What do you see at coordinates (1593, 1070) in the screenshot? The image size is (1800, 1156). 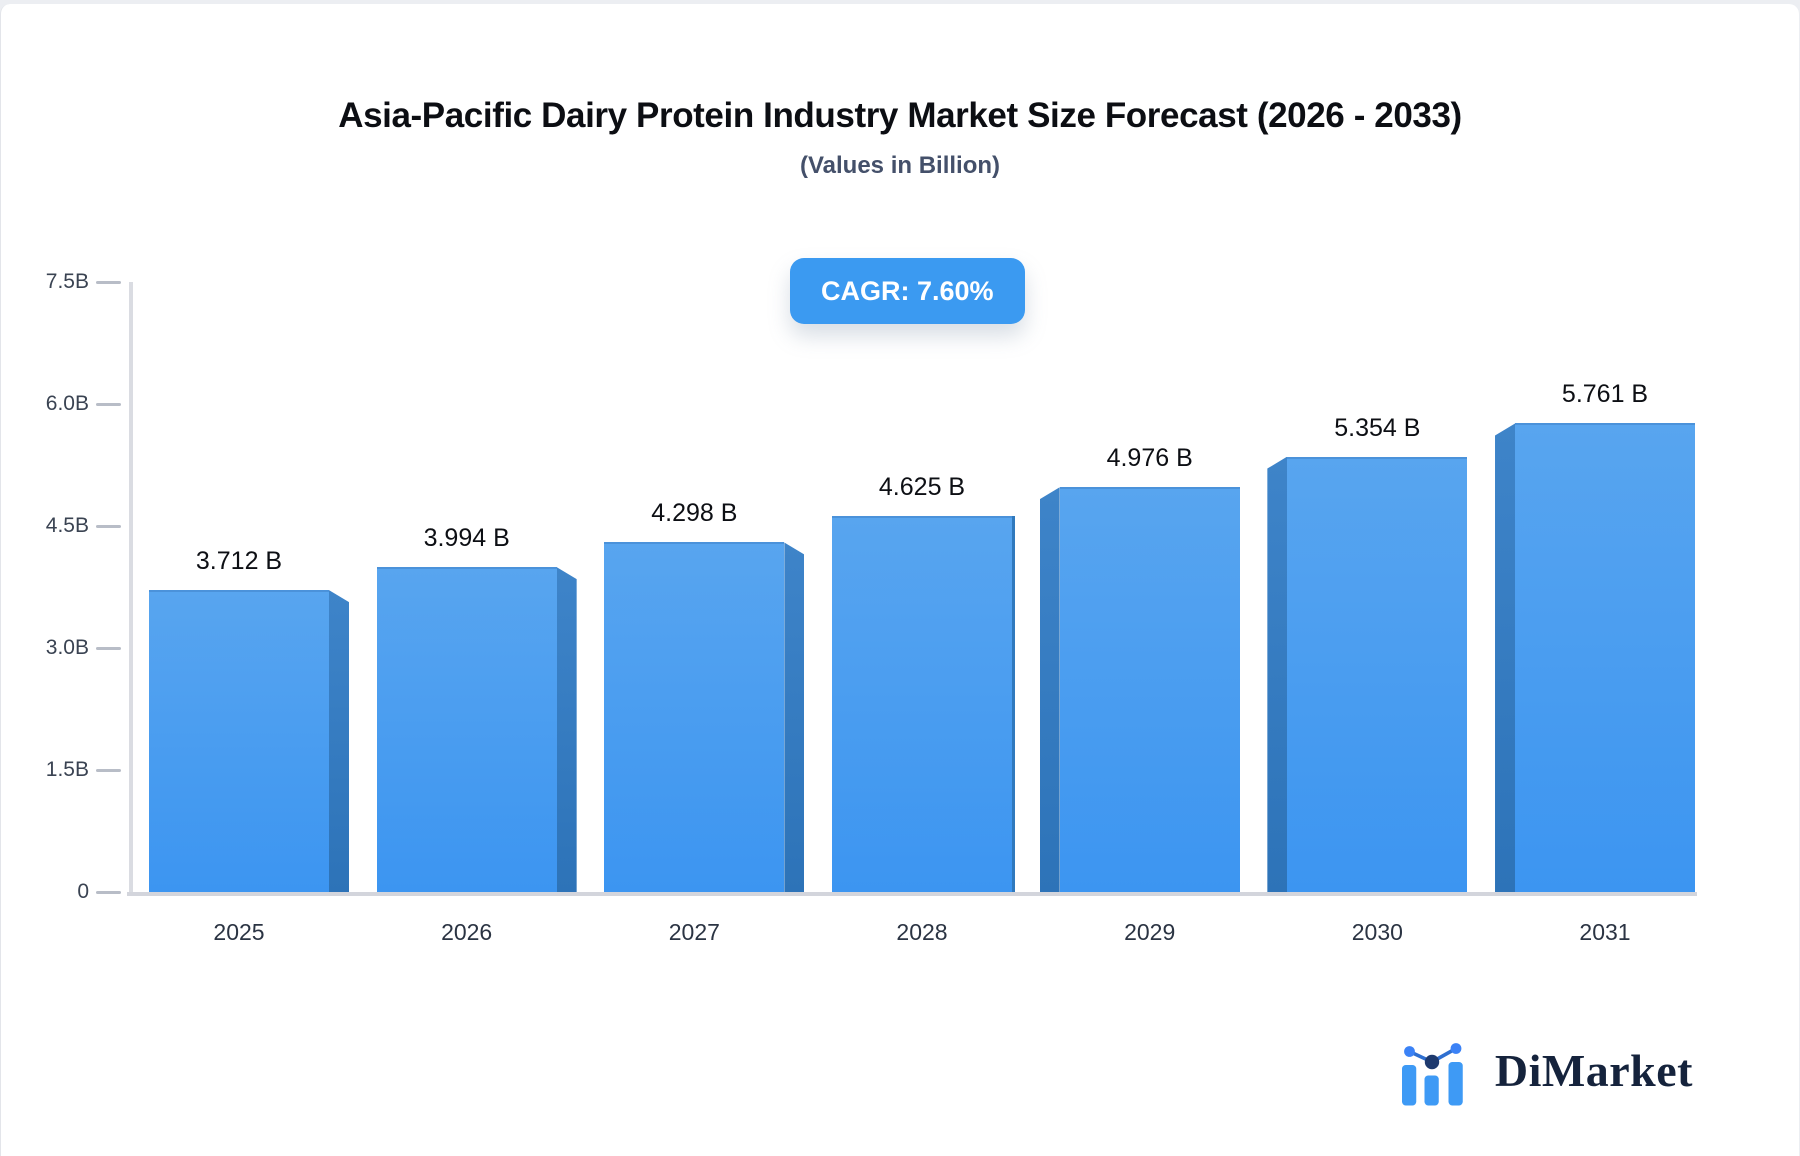 I see `dimarket-logo-text: DiMarket` at bounding box center [1593, 1070].